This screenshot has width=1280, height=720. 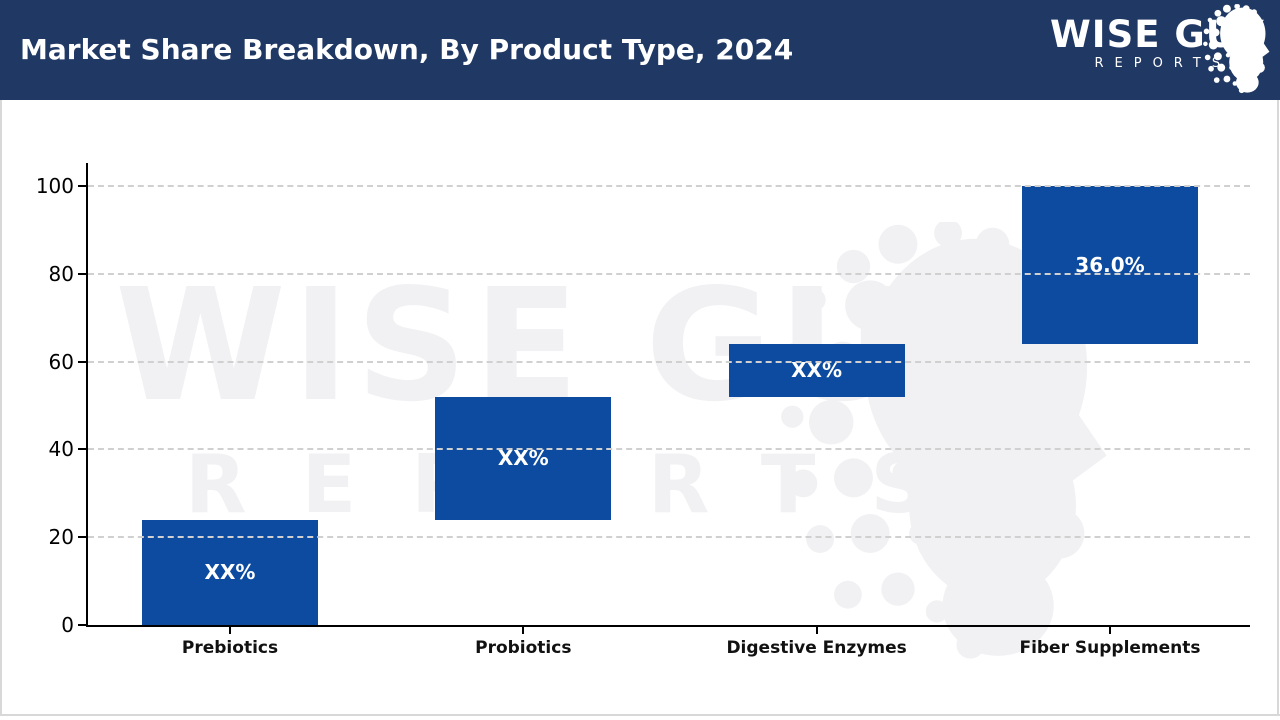 I want to click on y-tick-label: 0, so click(x=67, y=625).